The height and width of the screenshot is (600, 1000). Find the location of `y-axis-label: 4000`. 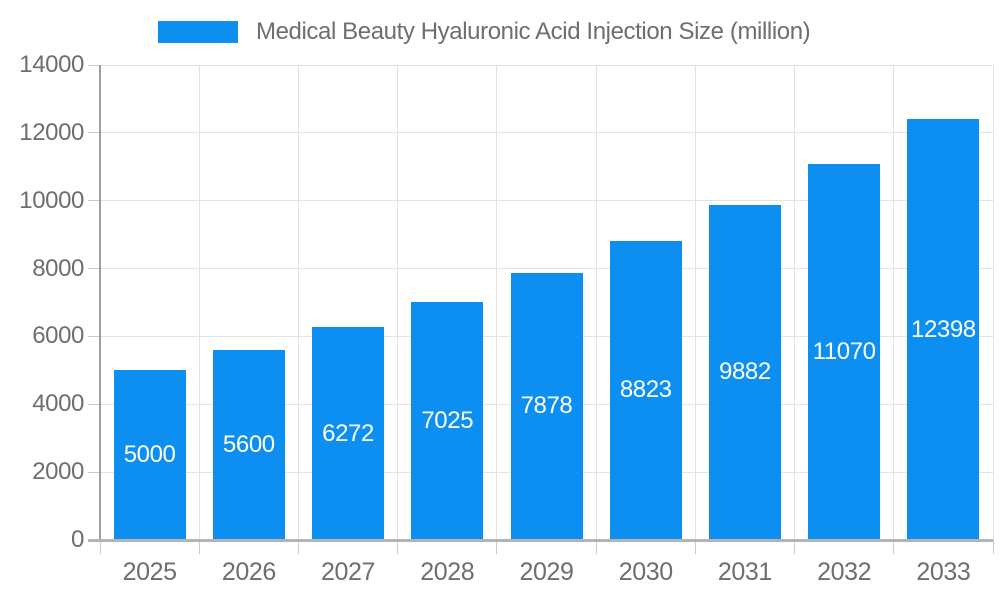

y-axis-label: 4000 is located at coordinates (58, 404).